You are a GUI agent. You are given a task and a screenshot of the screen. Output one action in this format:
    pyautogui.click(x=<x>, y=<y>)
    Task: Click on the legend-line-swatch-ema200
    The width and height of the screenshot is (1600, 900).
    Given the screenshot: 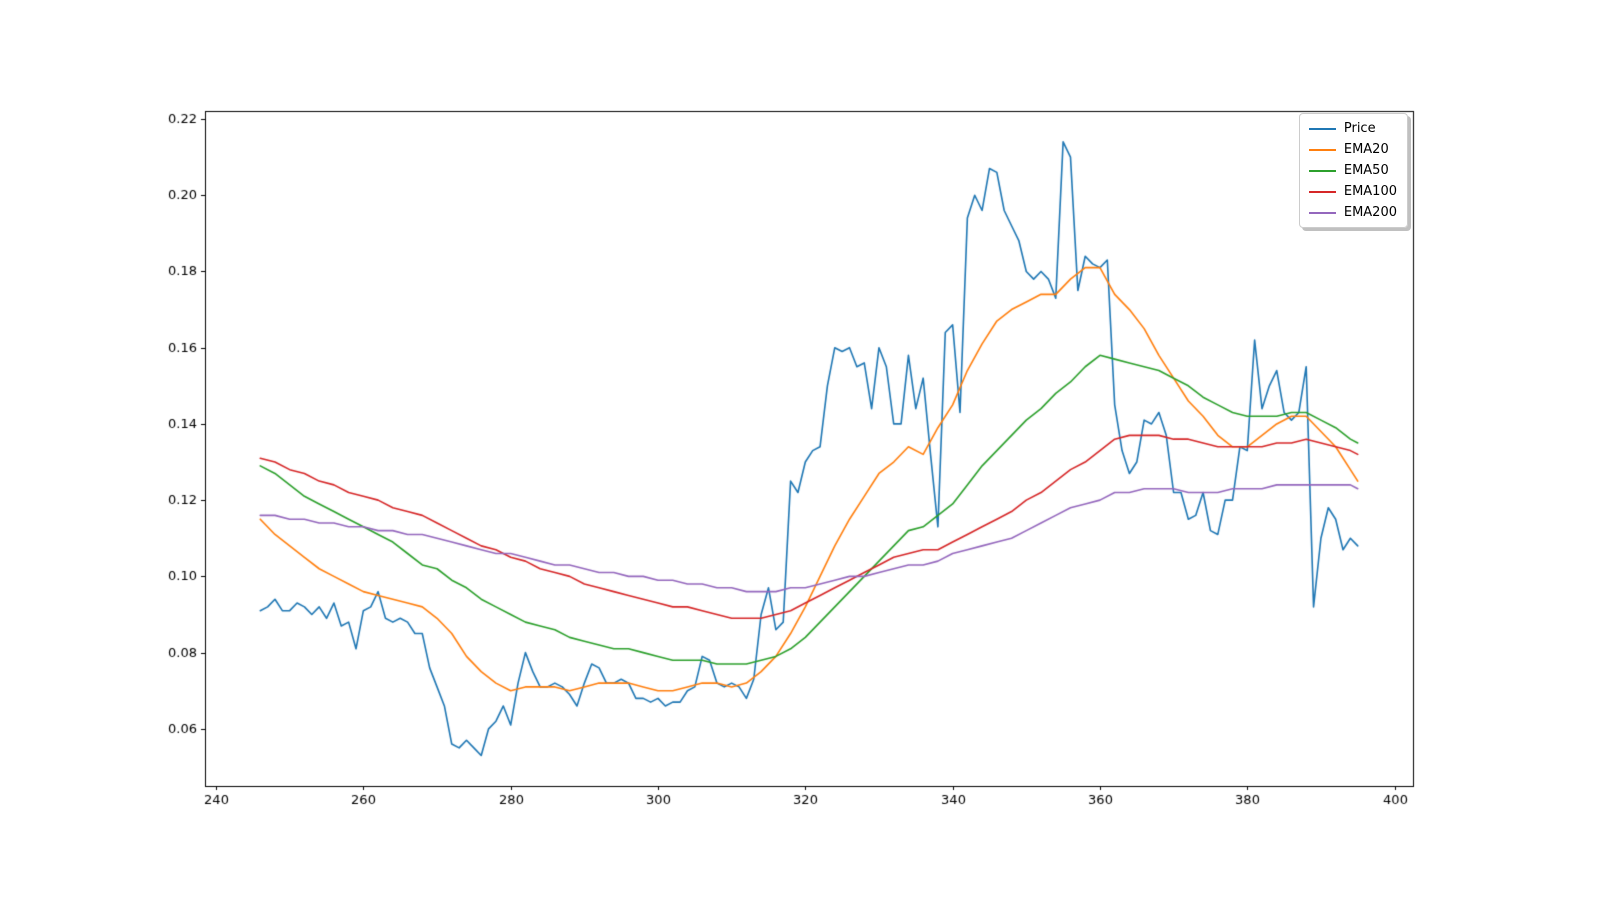 What is the action you would take?
    pyautogui.click(x=1322, y=212)
    